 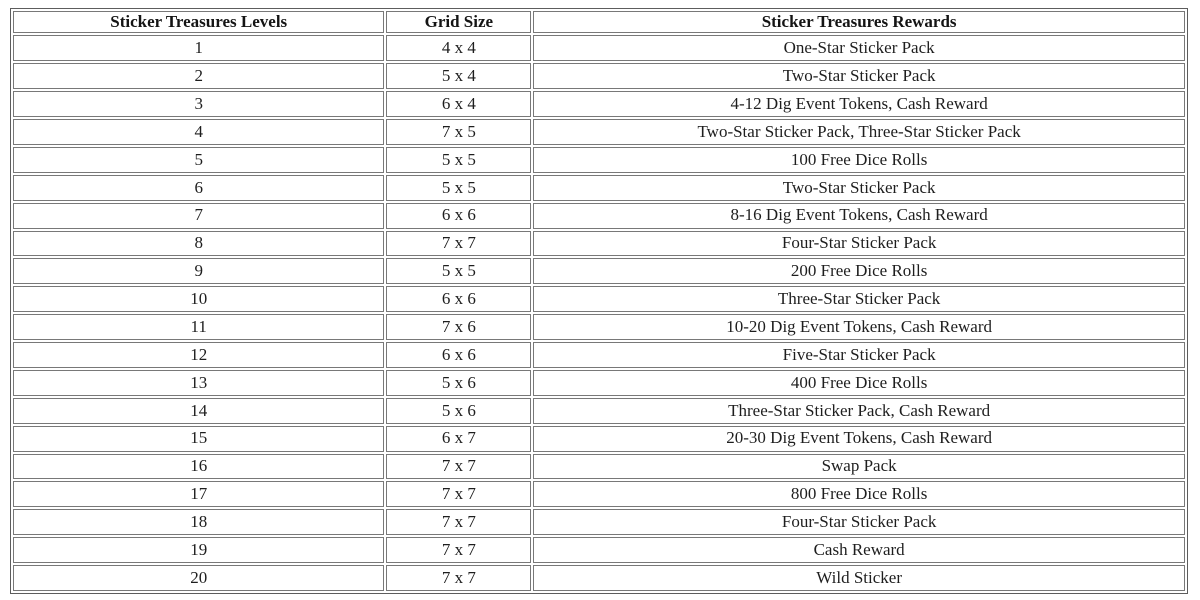 I want to click on table-row: 18 7 x 7 Four-Star Sticker Pack, so click(x=599, y=522).